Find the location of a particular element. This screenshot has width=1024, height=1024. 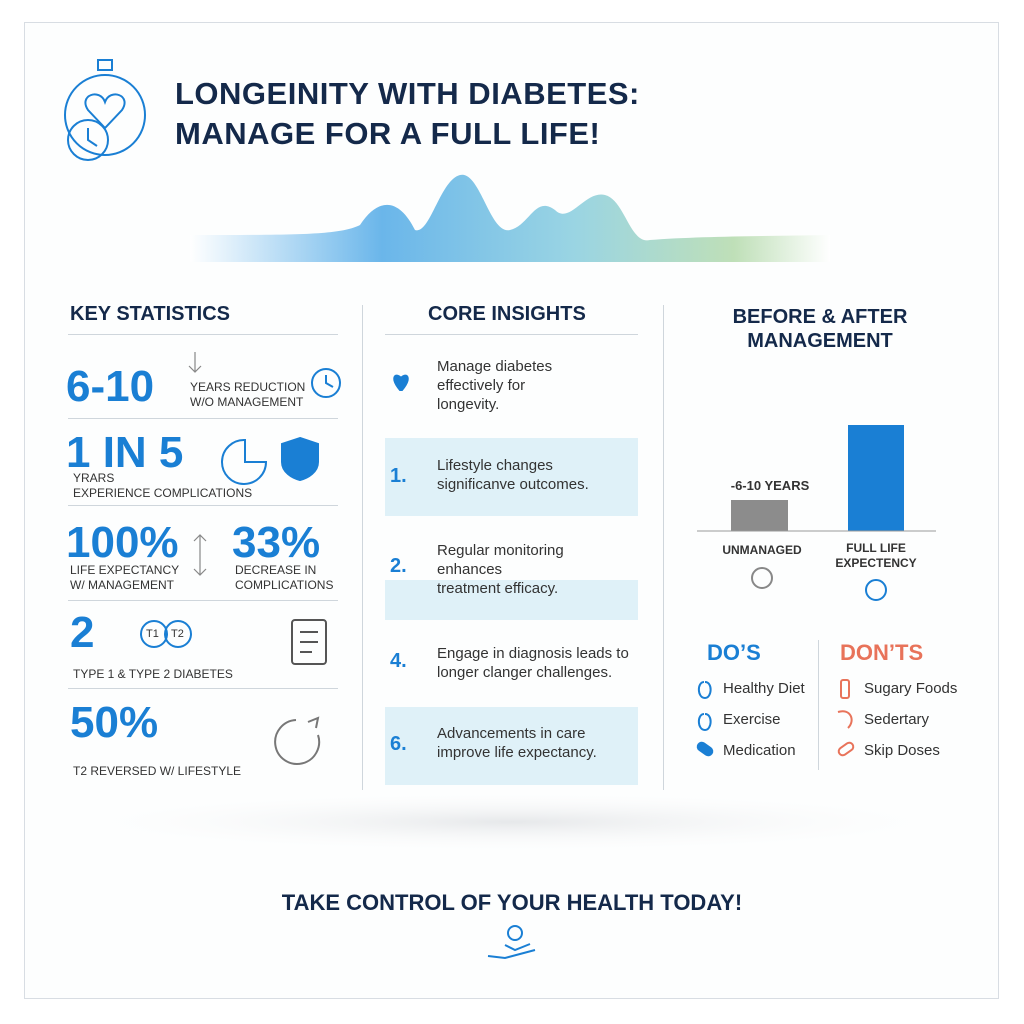

heading: MANAGEMENT is located at coordinates (820, 341).